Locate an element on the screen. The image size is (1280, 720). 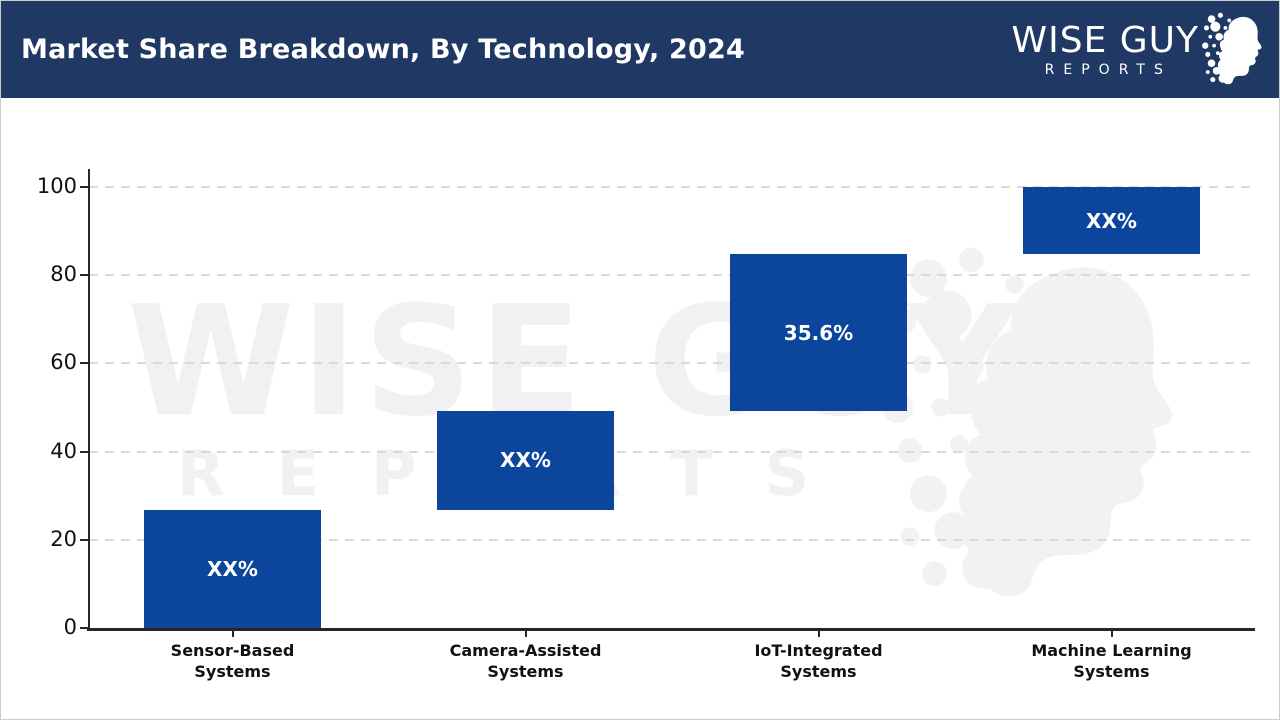
y-tick-label: 60 is located at coordinates (63, 362).